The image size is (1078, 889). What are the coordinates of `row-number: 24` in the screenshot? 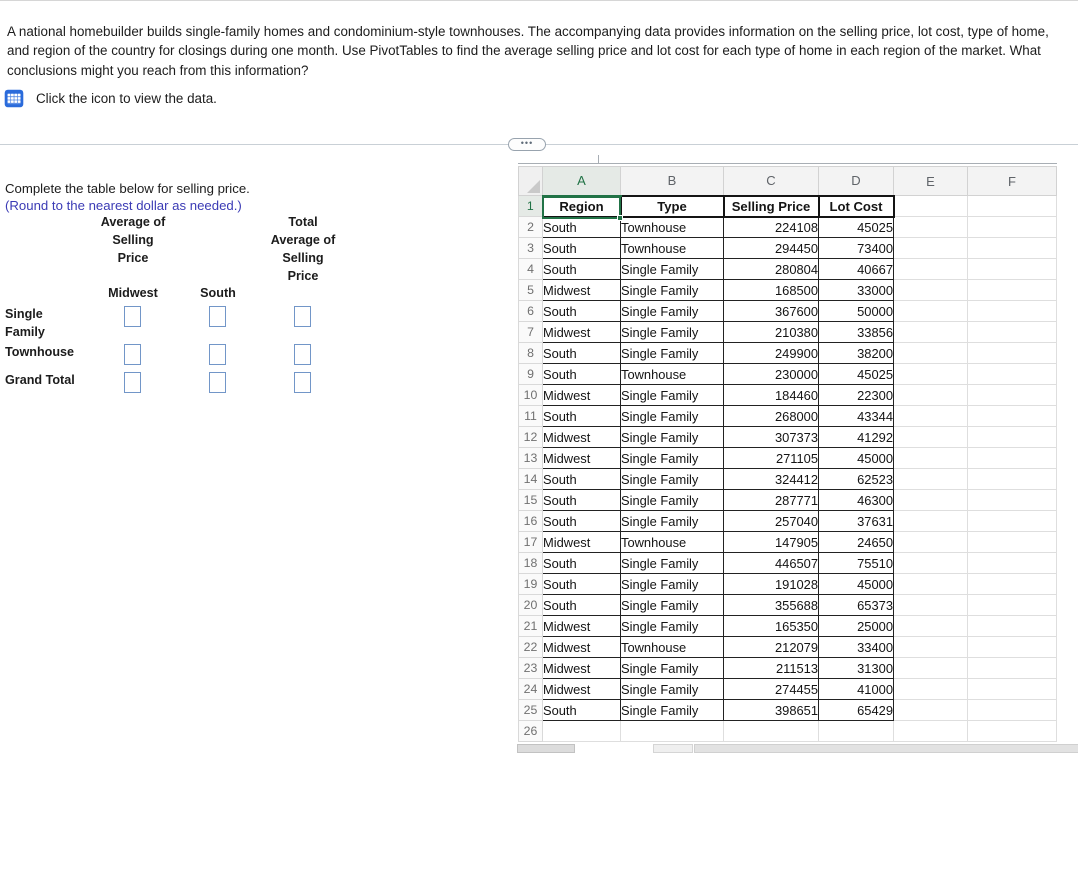 It's located at (530, 689).